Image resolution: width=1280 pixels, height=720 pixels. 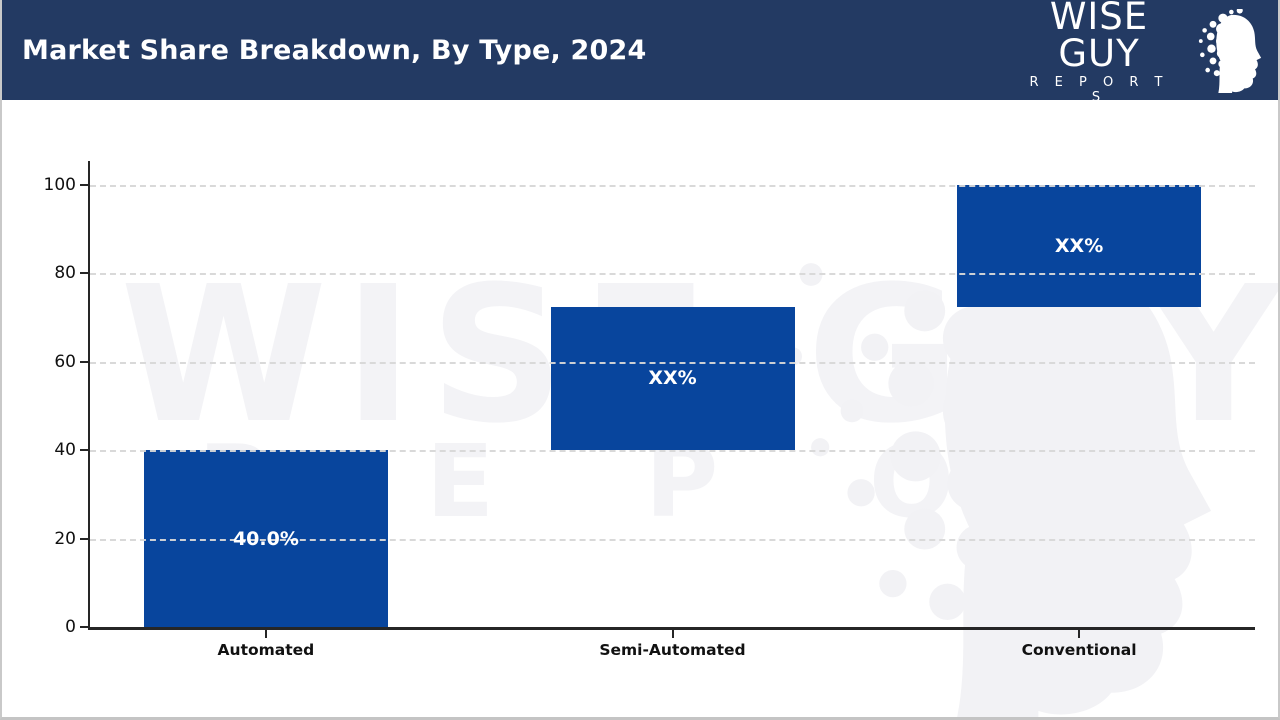 I want to click on x-category-label: Conventional, so click(x=1079, y=650).